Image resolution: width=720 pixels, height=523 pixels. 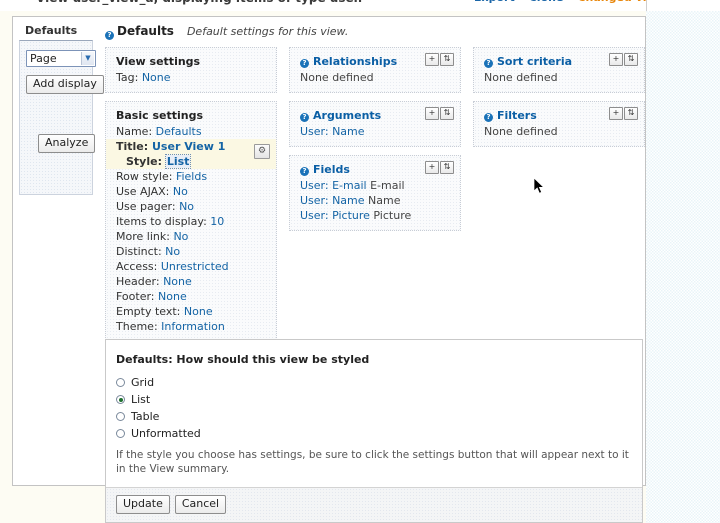 What do you see at coordinates (494, 2) in the screenshot?
I see `op-export: Export` at bounding box center [494, 2].